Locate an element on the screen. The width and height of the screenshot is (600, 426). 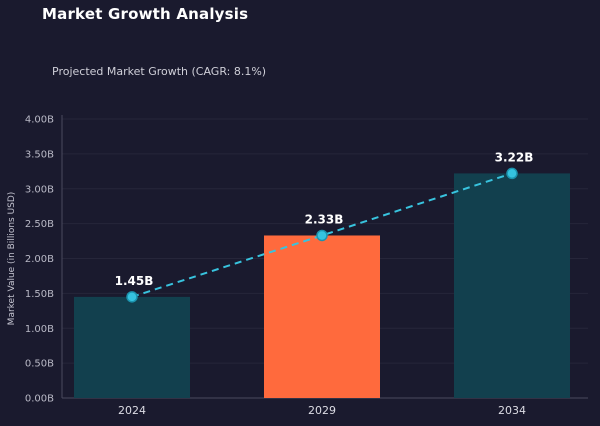
bar-2024 is located at coordinates (132, 347).